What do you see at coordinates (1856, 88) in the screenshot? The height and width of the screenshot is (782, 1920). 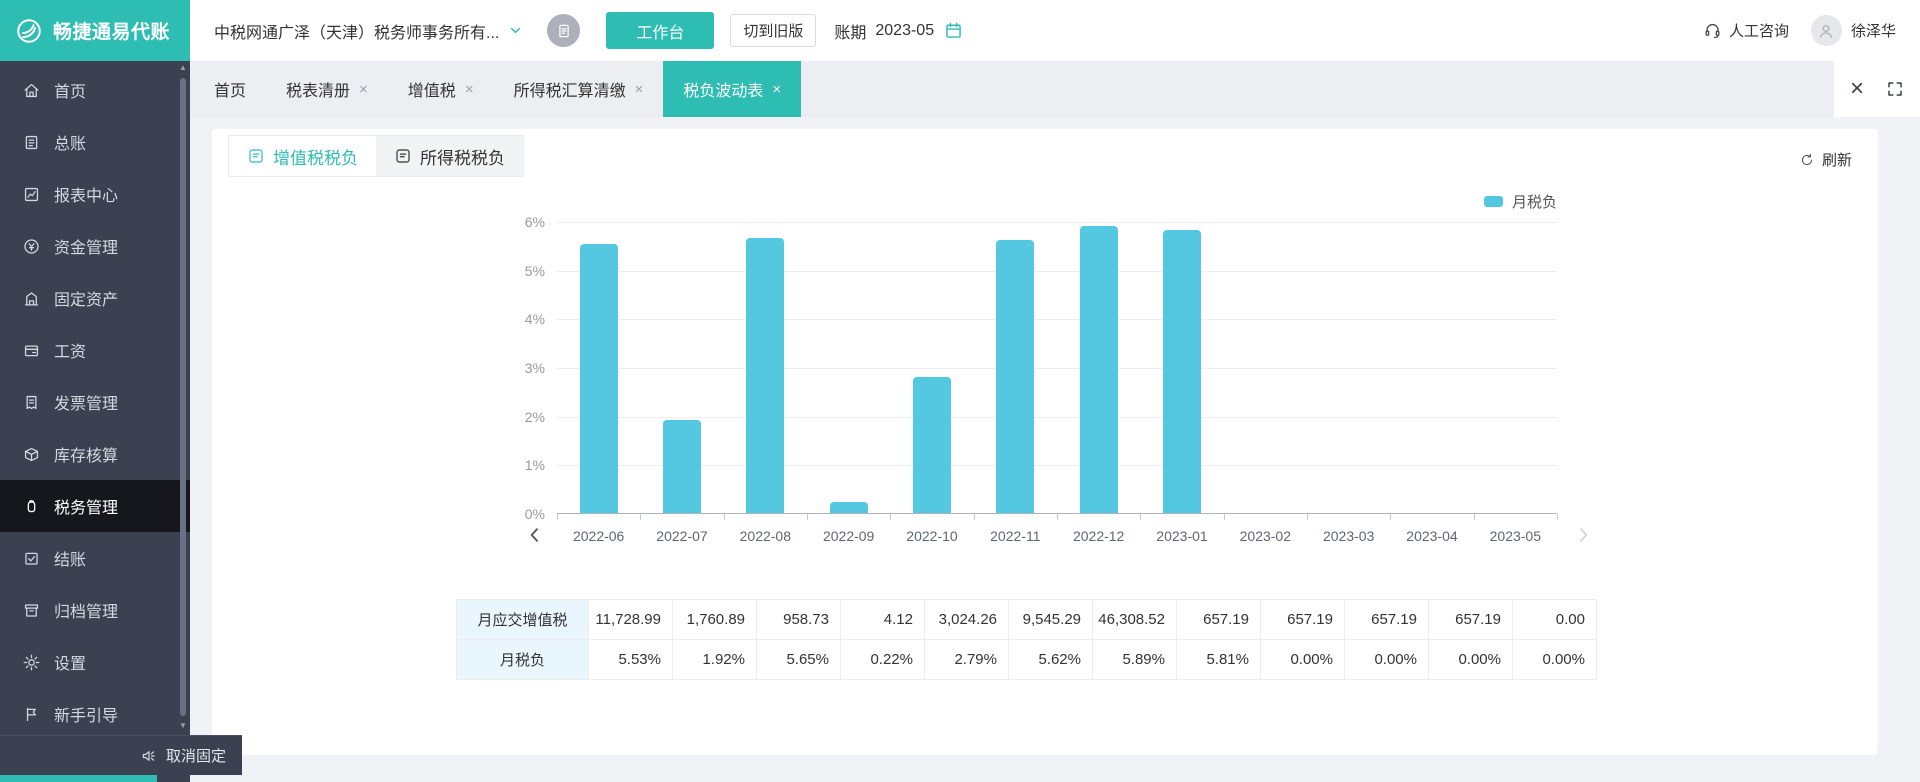 I see `close-icon: ×` at bounding box center [1856, 88].